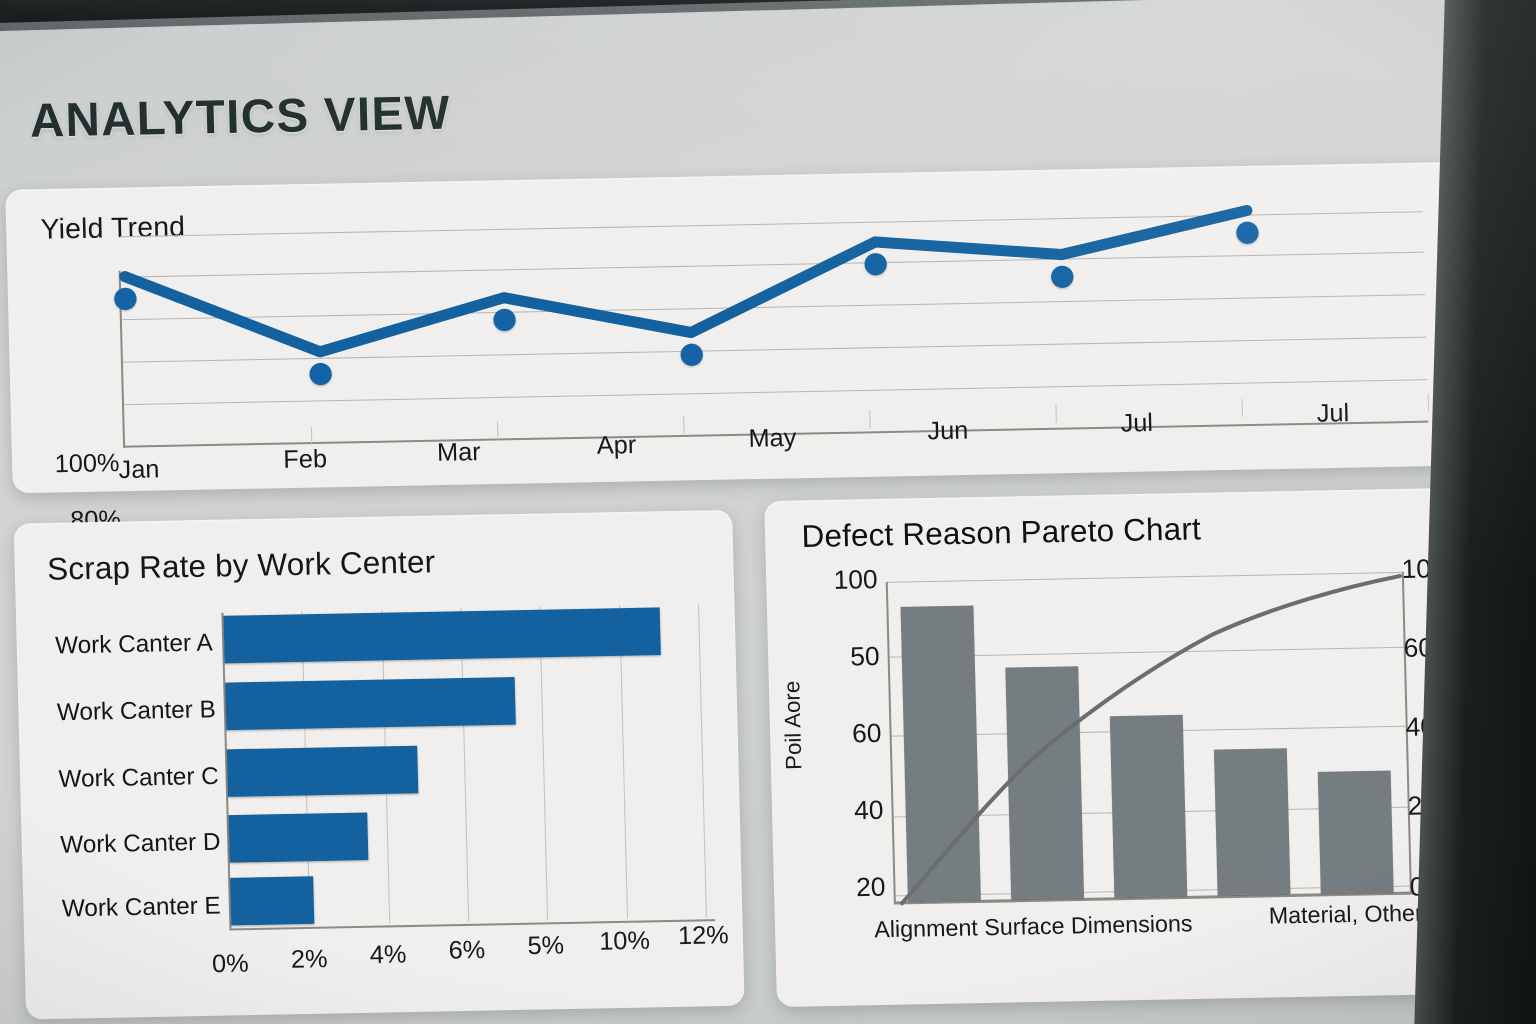  I want to click on yield-x-tick: Mar, so click(458, 452).